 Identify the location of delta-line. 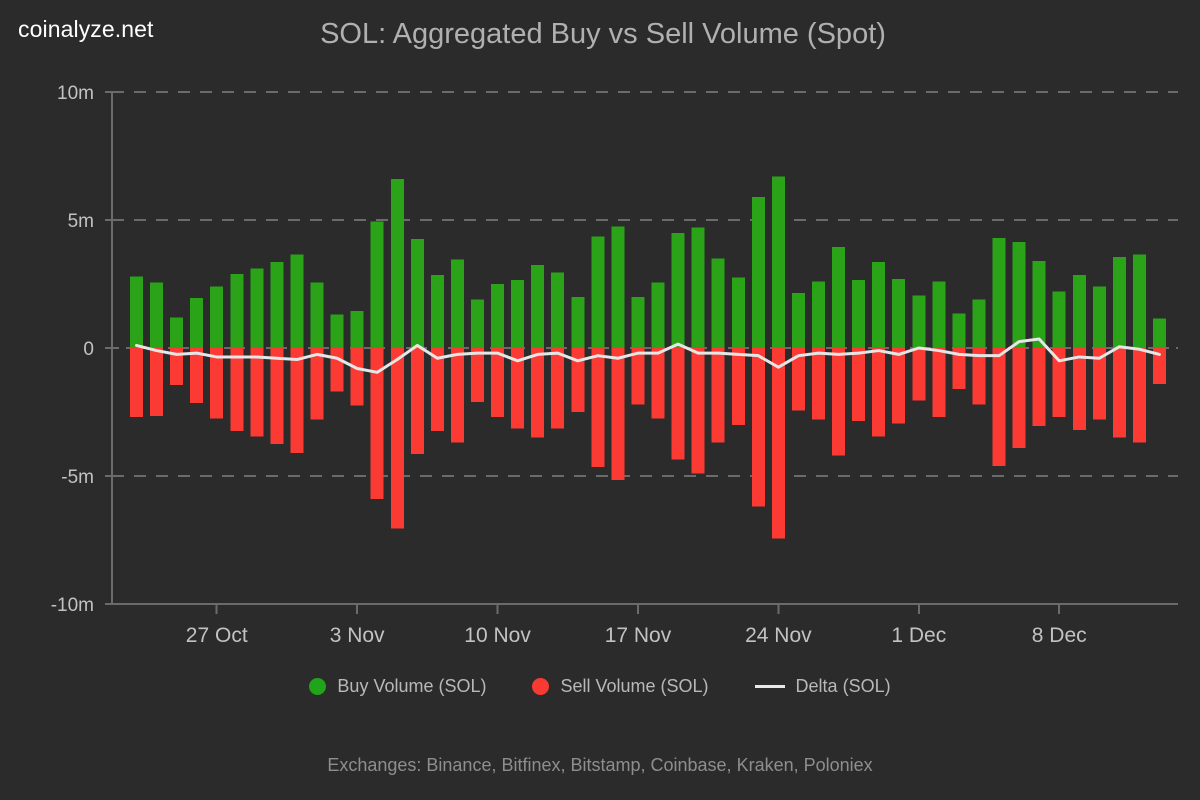
(648, 355).